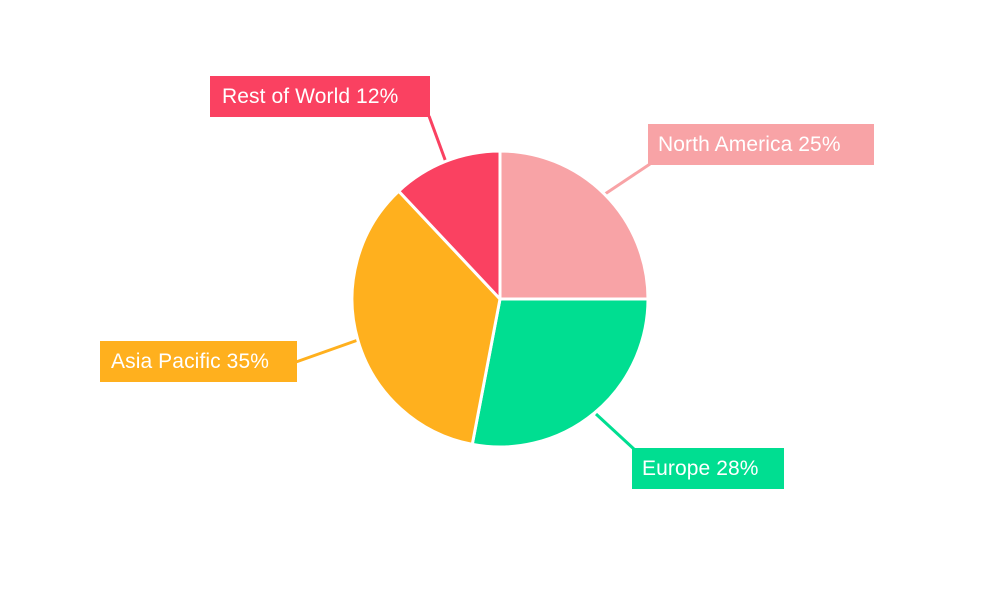 This screenshot has height=600, width=1000. Describe the element at coordinates (700, 468) in the screenshot. I see `pie-label-europe-text: Europe 28%` at that location.